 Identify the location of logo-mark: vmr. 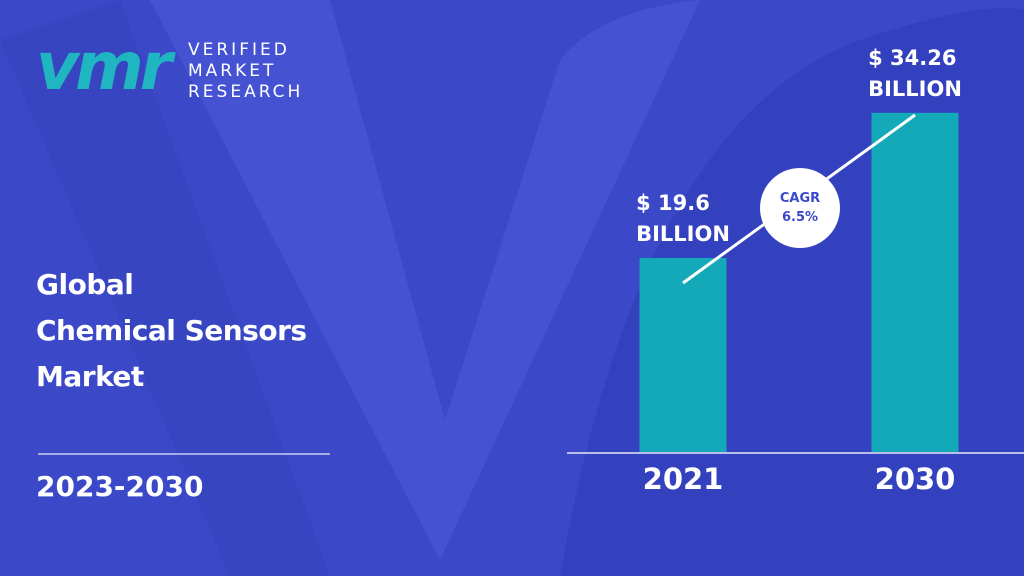
(104, 66).